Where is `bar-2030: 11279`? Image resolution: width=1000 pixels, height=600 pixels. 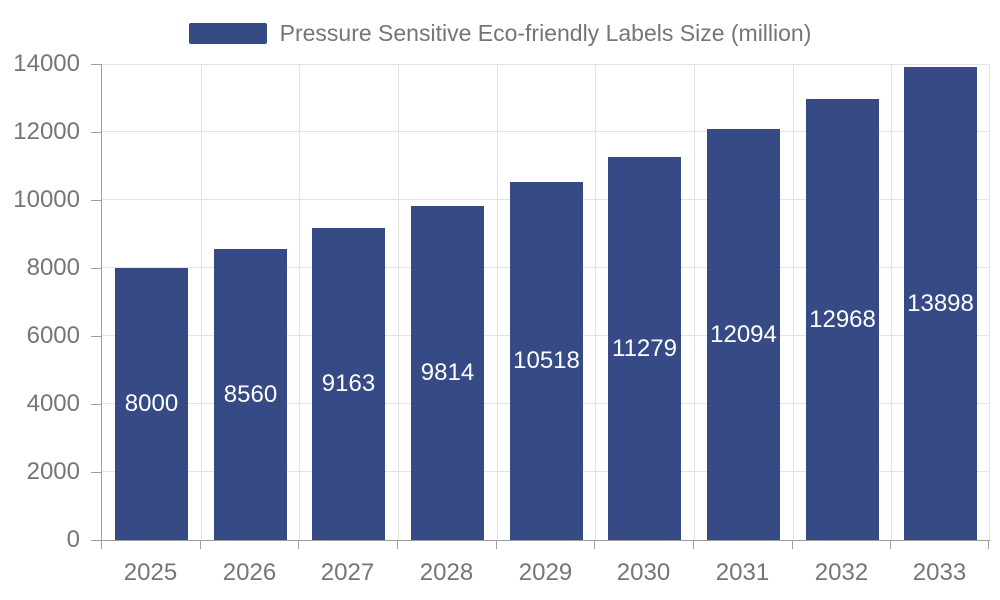
bar-2030: 11279 is located at coordinates (644, 348).